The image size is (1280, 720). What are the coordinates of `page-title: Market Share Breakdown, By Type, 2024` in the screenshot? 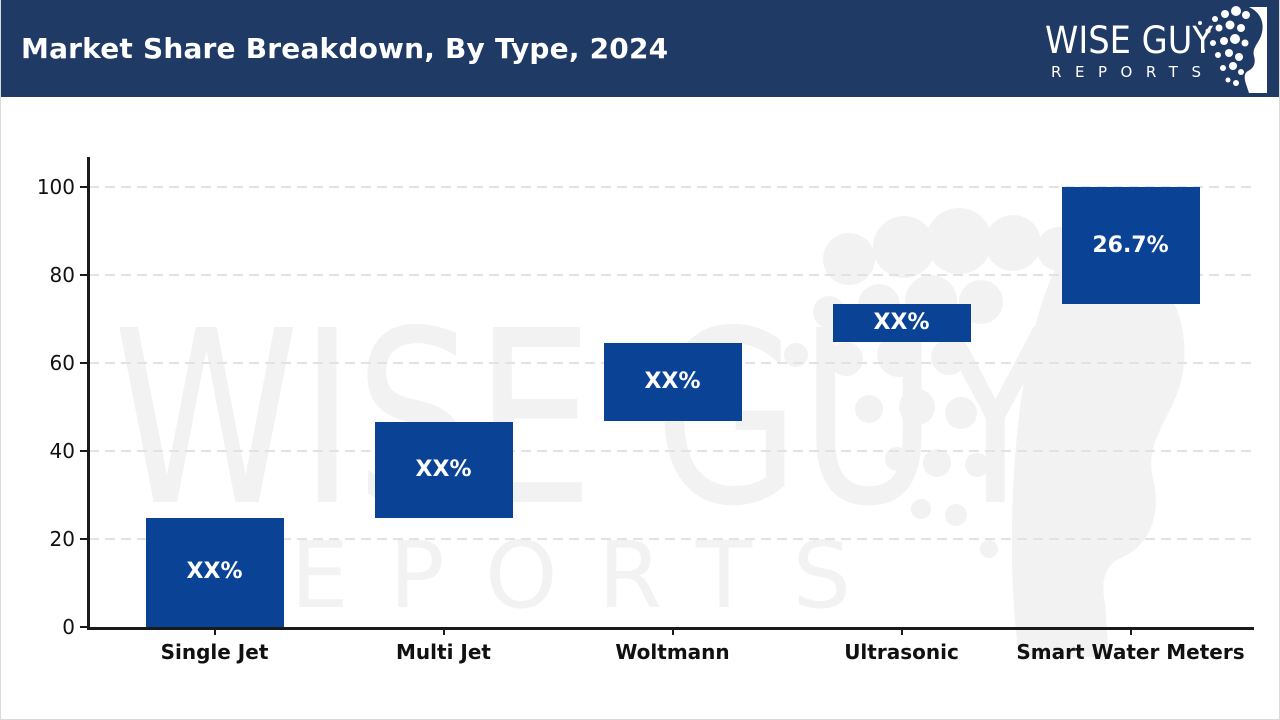 It's located at (345, 48).